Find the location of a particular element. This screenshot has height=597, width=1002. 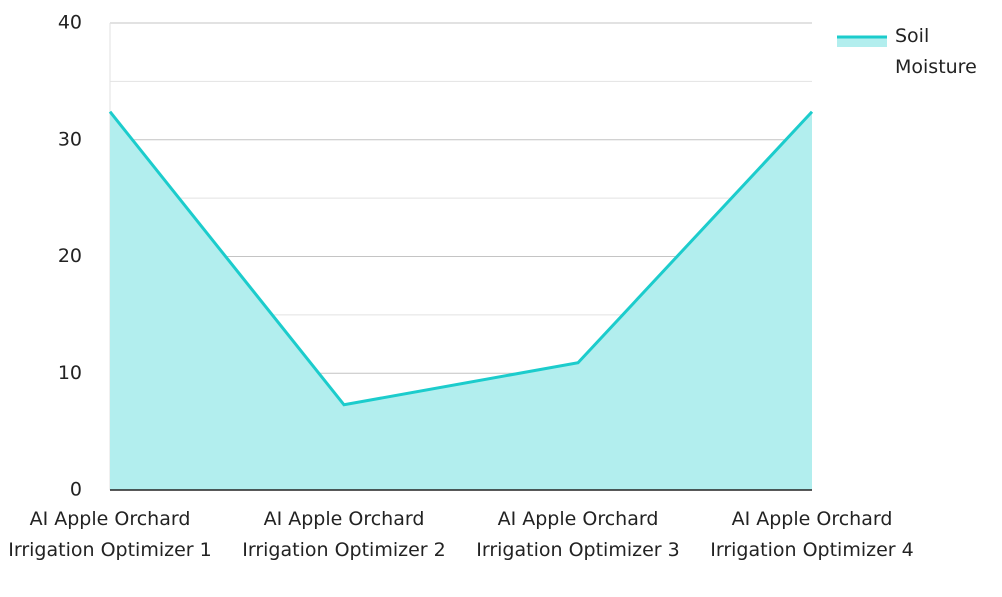

y-tick-label: 0 is located at coordinates (76, 490).